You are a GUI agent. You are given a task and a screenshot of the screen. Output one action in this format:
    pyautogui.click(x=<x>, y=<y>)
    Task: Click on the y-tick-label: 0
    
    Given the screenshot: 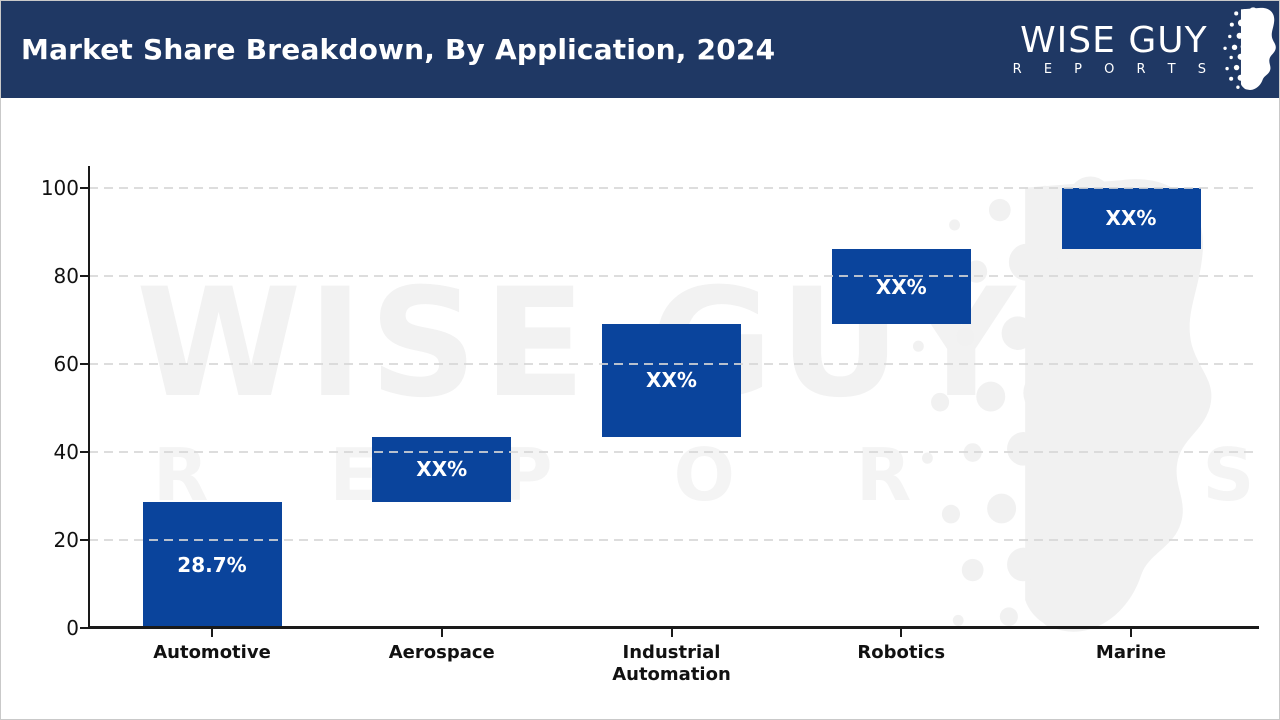 What is the action you would take?
    pyautogui.click(x=72, y=628)
    